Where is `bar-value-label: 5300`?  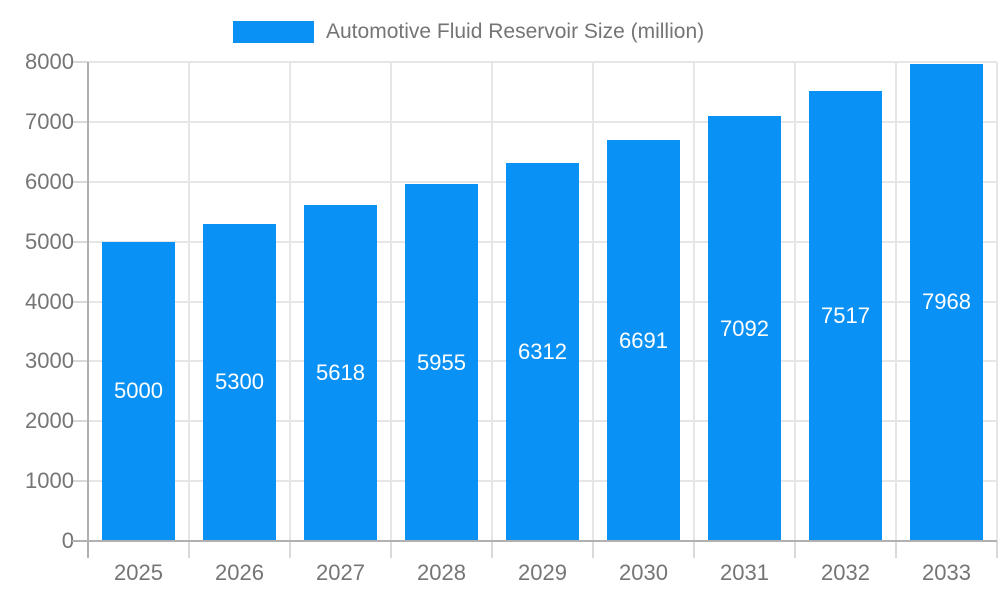 bar-value-label: 5300 is located at coordinates (239, 382).